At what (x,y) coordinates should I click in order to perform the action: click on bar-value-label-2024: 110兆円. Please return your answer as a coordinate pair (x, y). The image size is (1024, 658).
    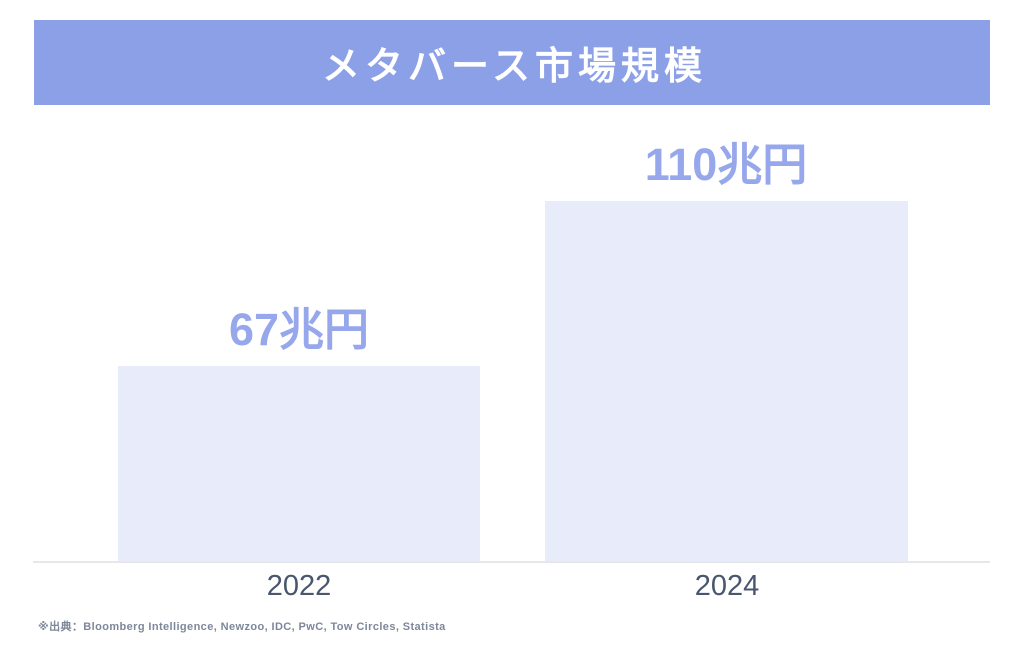
    Looking at the image, I should click on (726, 164).